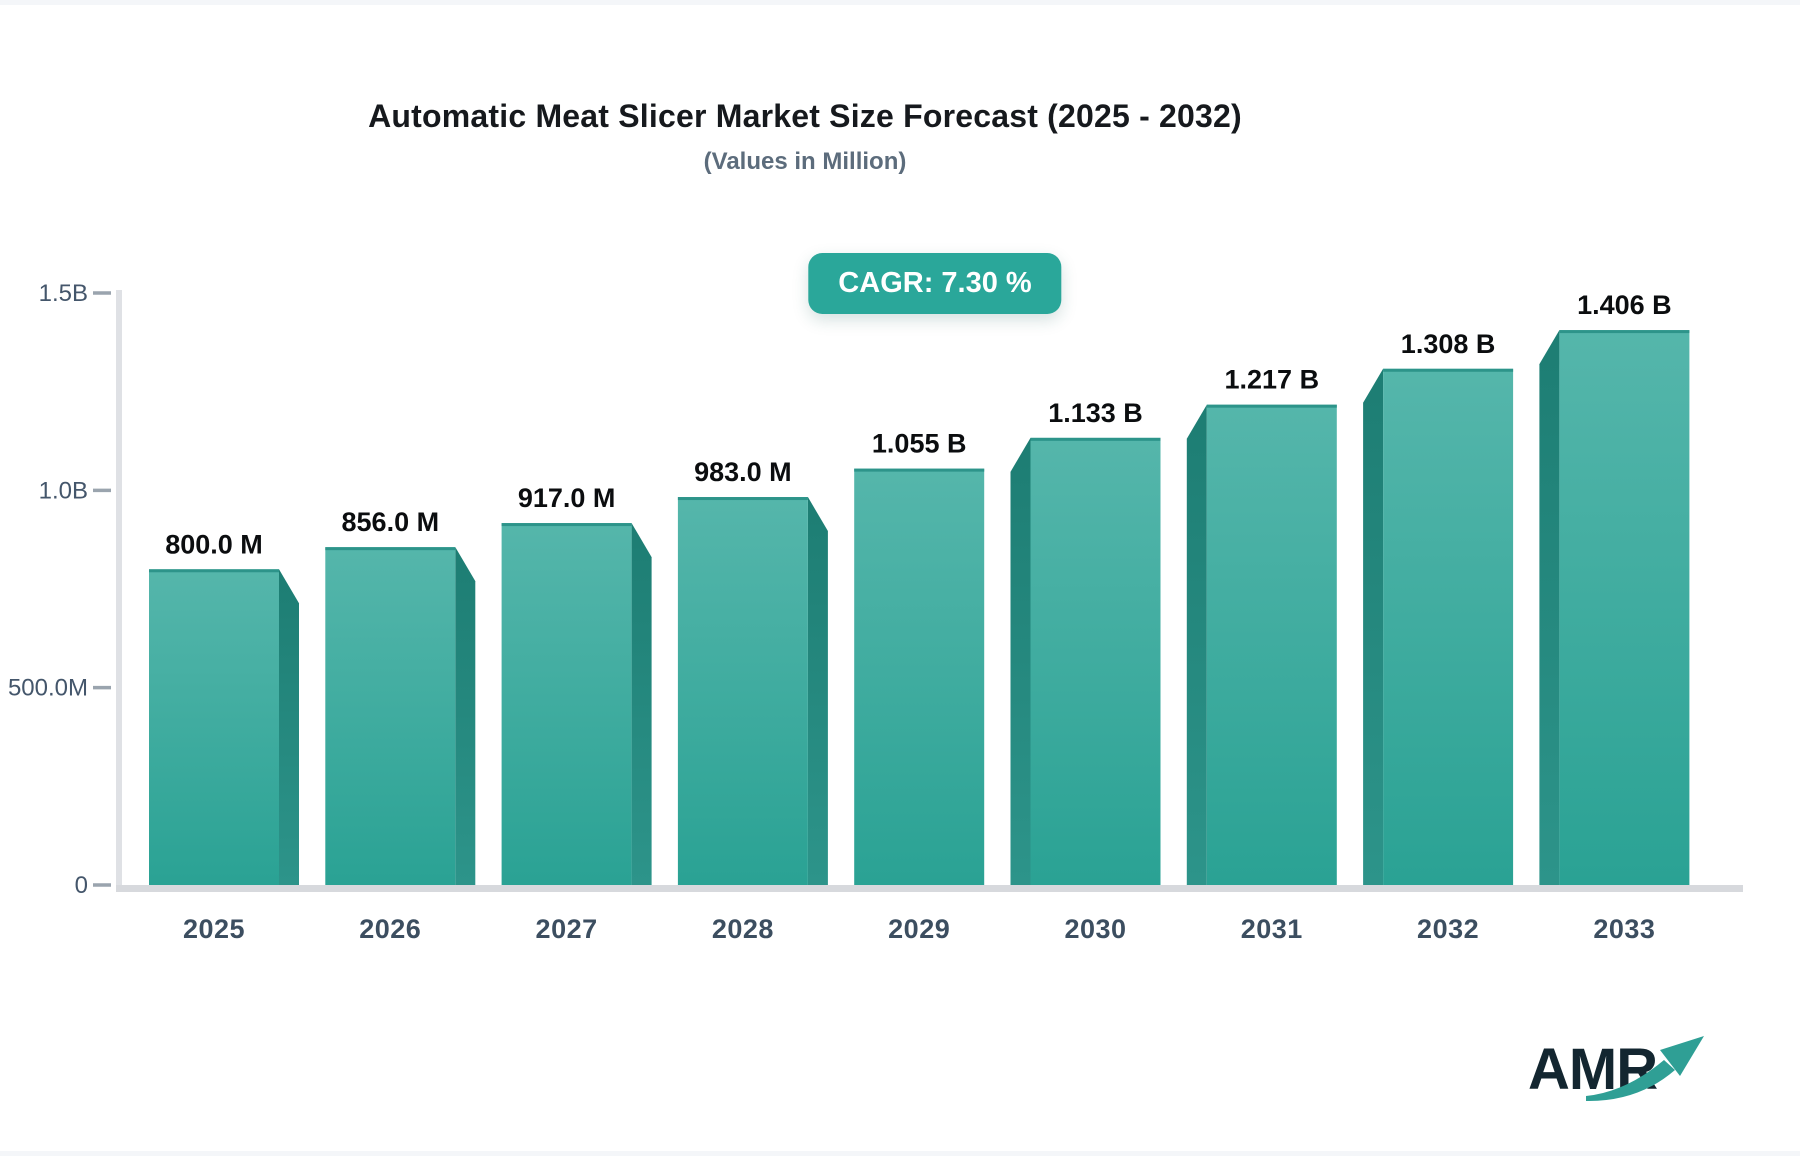 The image size is (1800, 1156). I want to click on bar-2032: 1.308 B 2032, so click(1438, 636).